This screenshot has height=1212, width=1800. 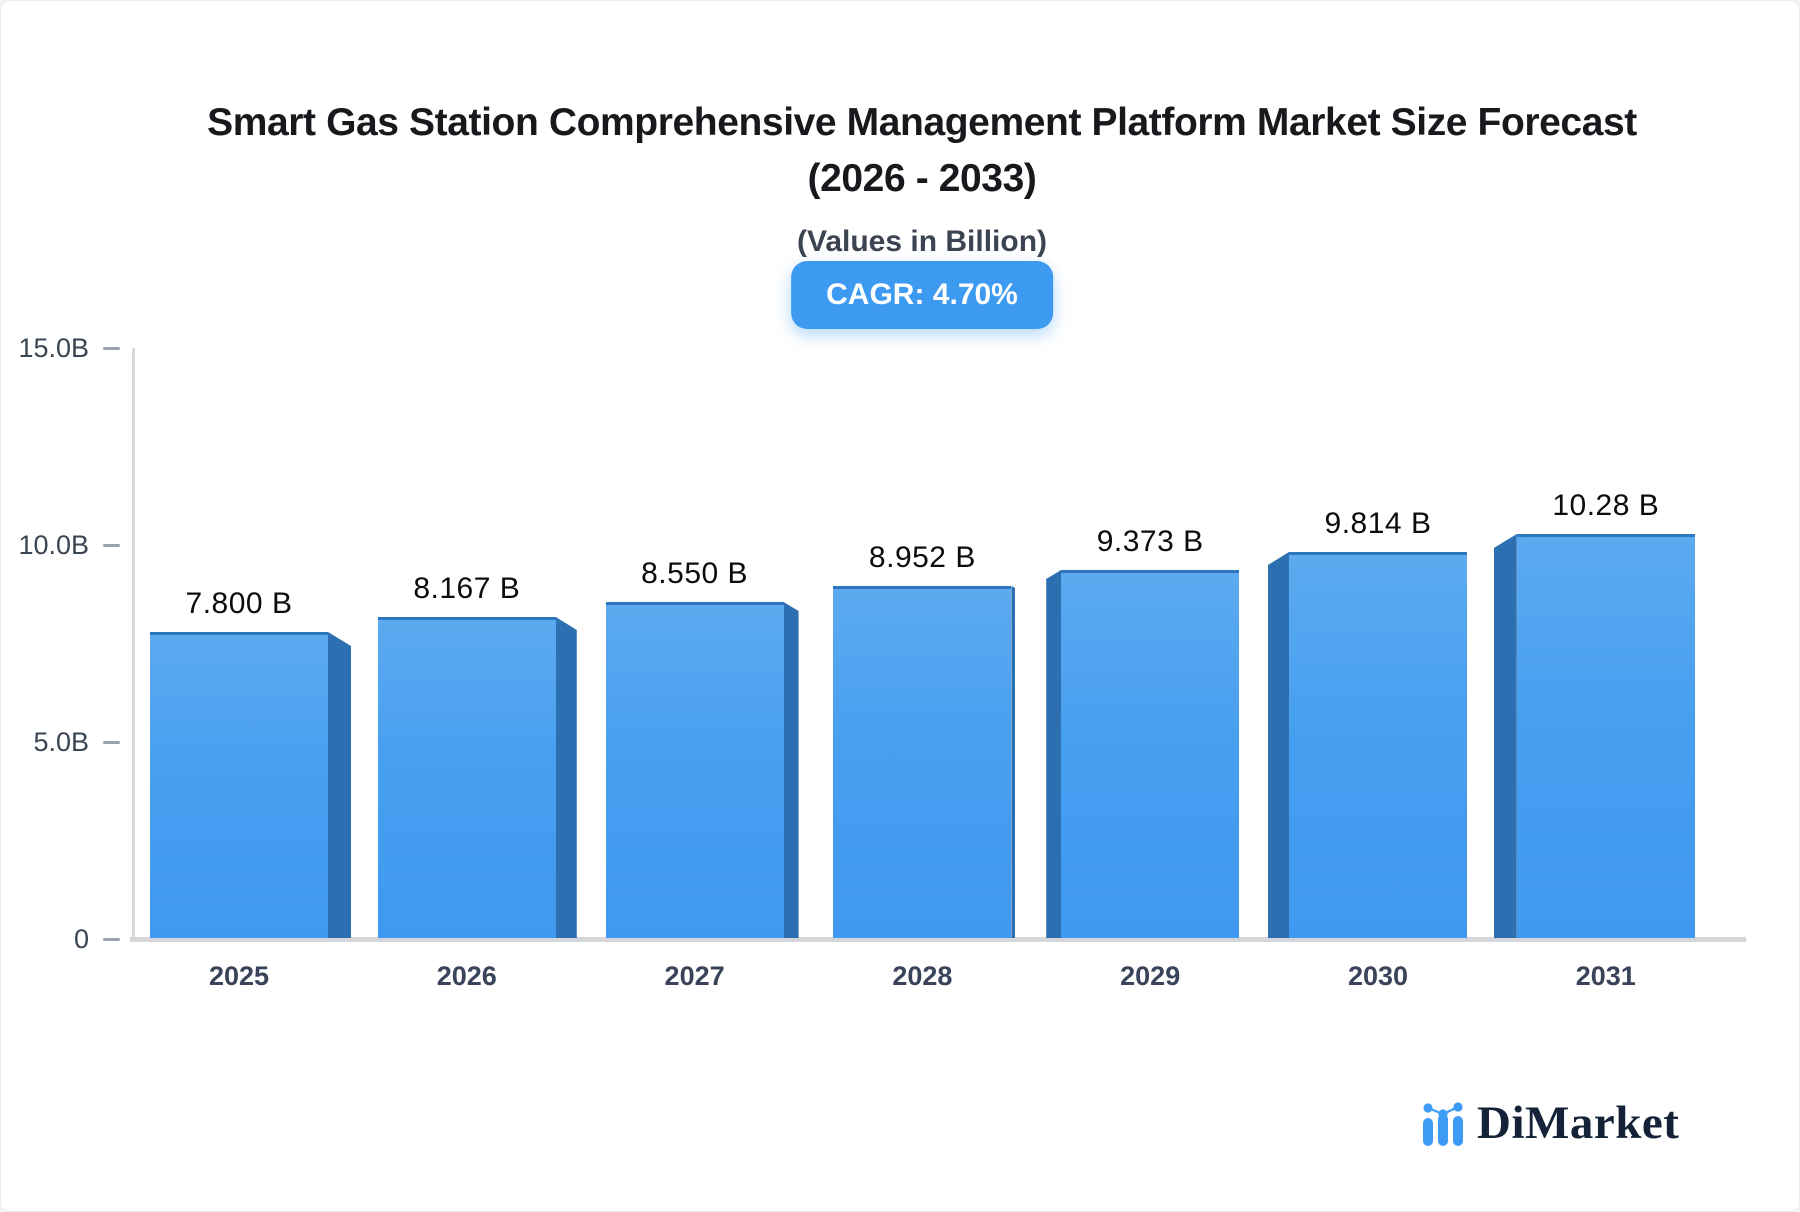 I want to click on bar-2028, so click(x=922, y=762).